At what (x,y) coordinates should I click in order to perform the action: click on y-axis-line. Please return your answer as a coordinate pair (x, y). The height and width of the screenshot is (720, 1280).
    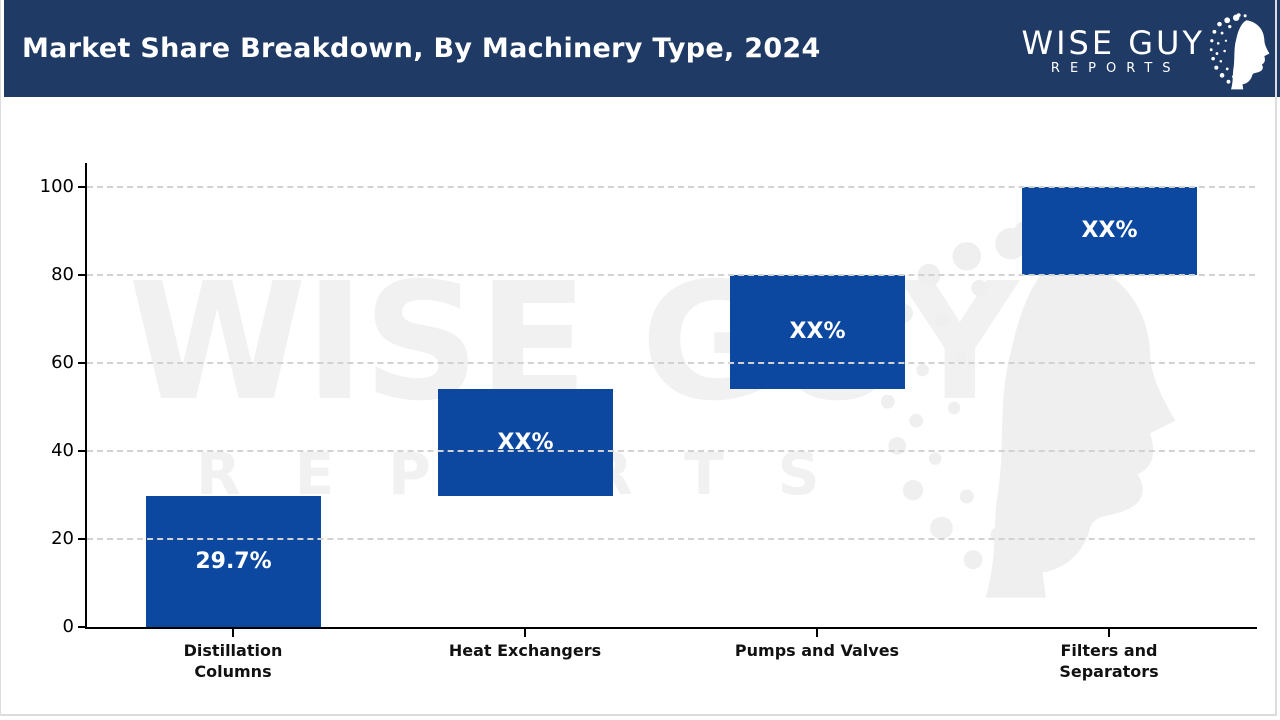
    Looking at the image, I should click on (86, 396).